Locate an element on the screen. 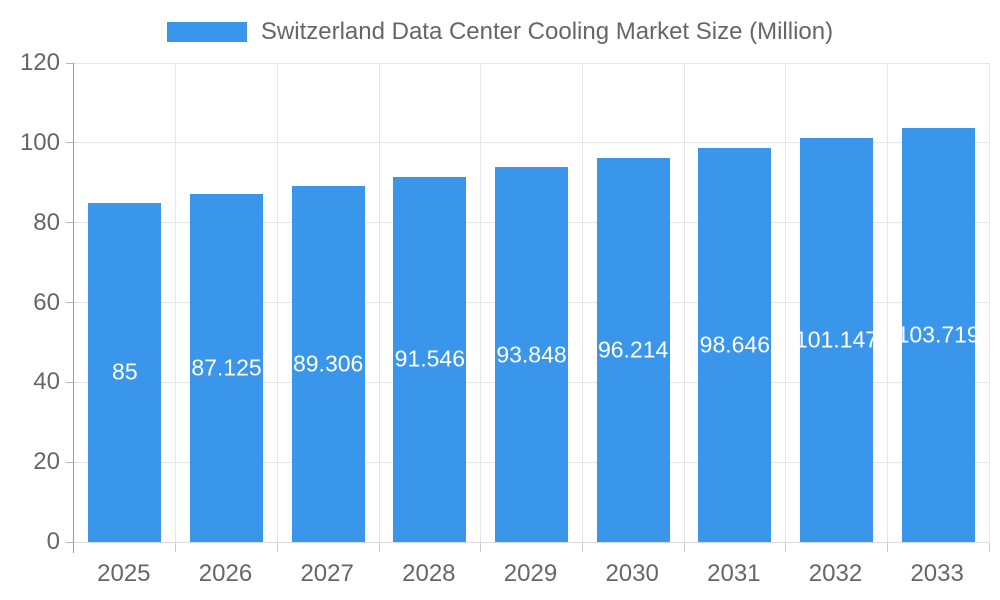 This screenshot has width=1000, height=600. y-tick-label: 0 is located at coordinates (53, 541).